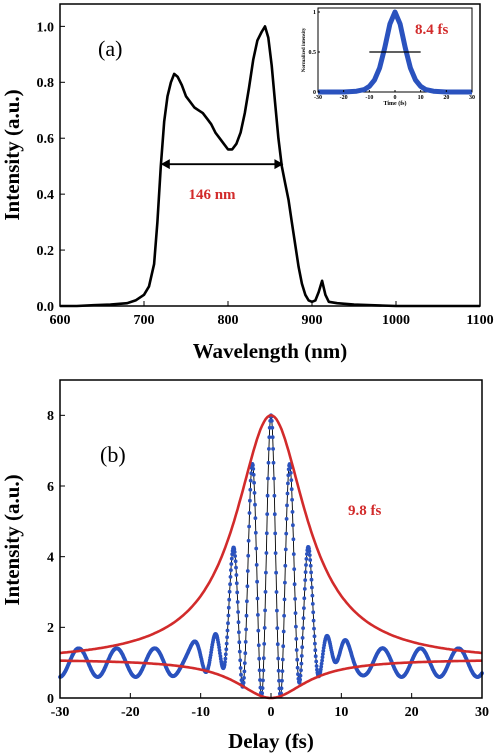  What do you see at coordinates (431, 30) in the screenshot?
I see `inset-fwhm-label: 8.4 fs` at bounding box center [431, 30].